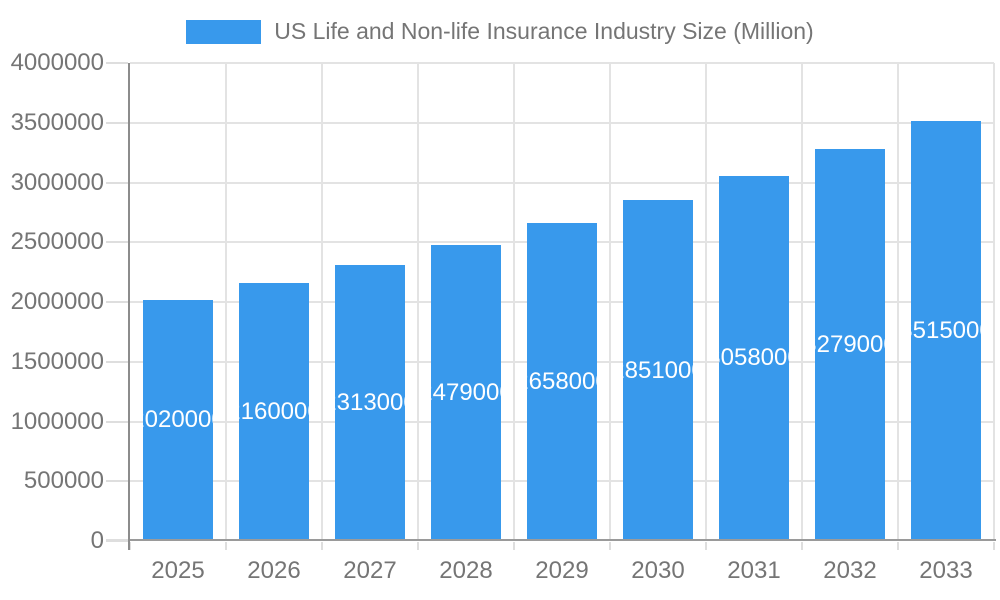 The width and height of the screenshot is (1000, 600). Describe the element at coordinates (63, 481) in the screenshot. I see `y-axis-label: 500000` at that location.